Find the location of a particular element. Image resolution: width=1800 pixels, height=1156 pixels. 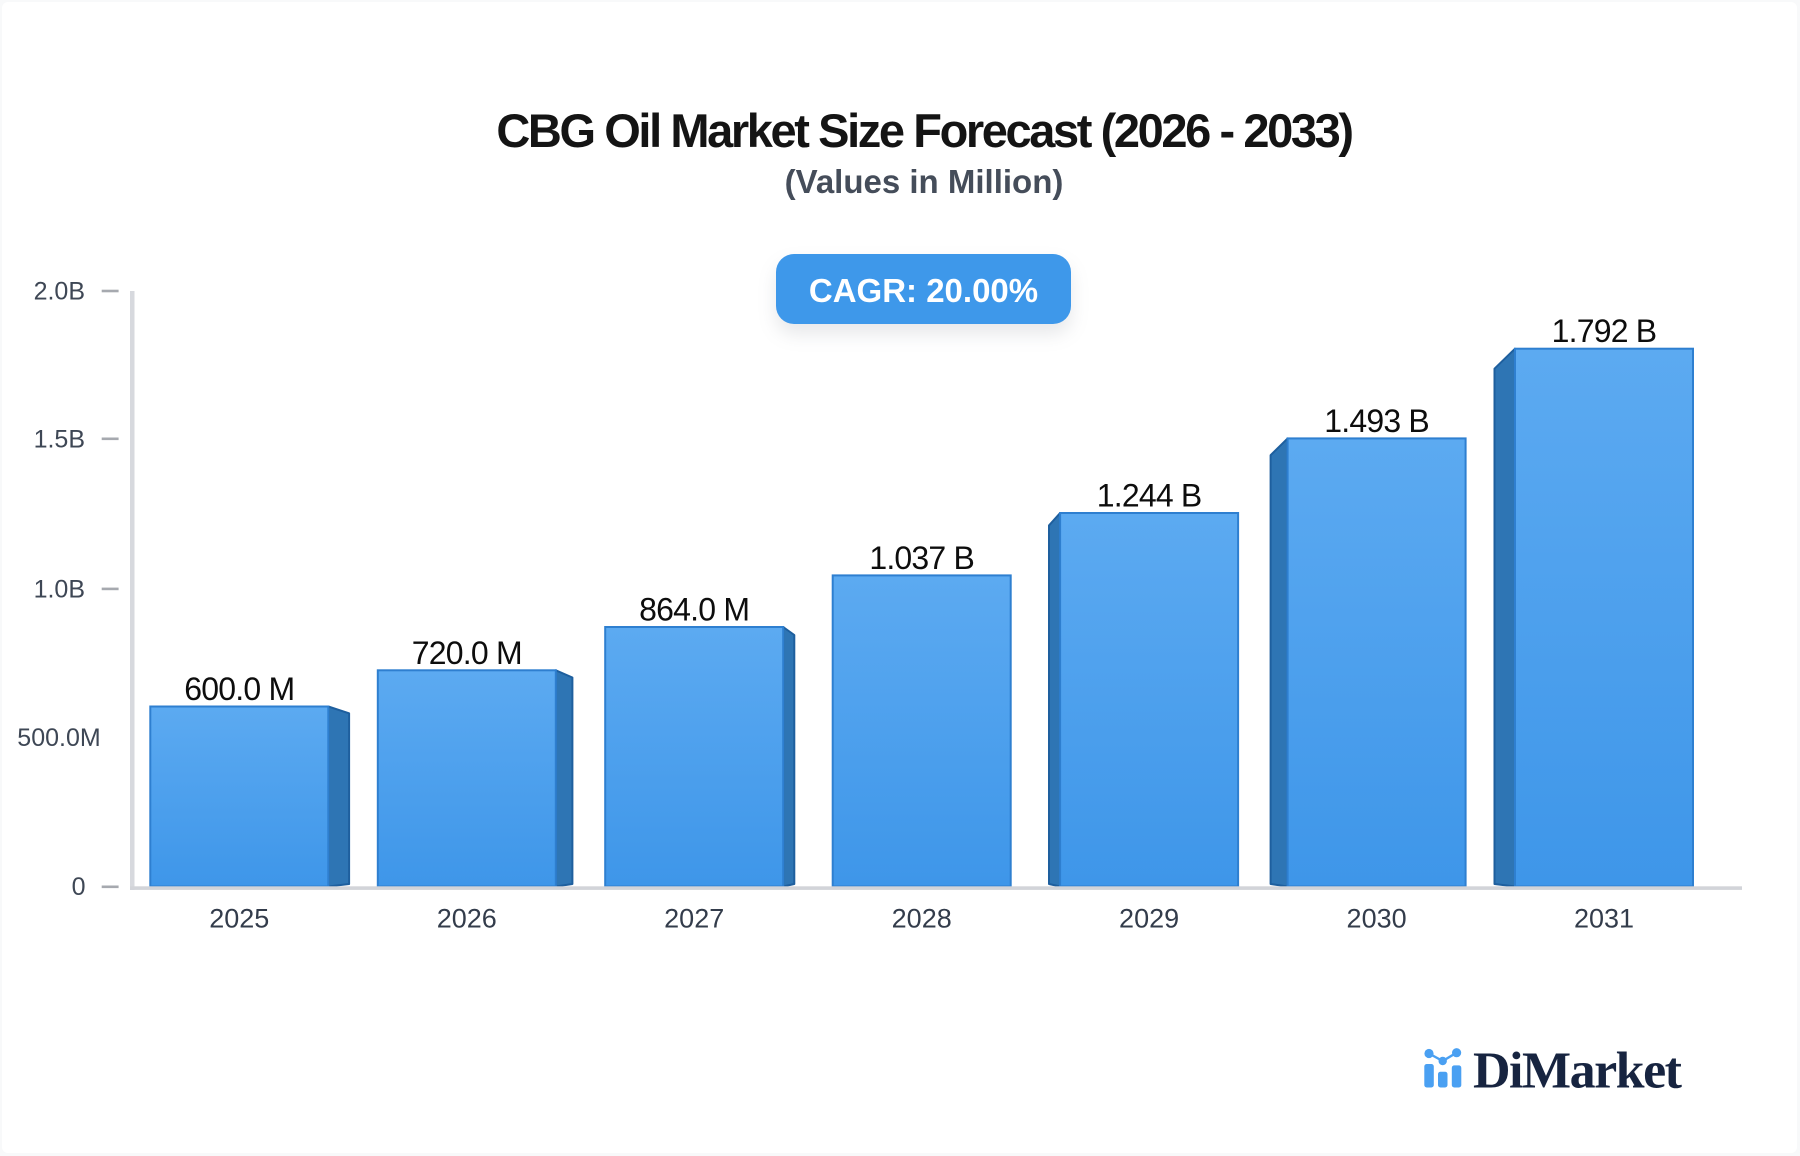

svg-text: 1.0B is located at coordinates (59, 590).